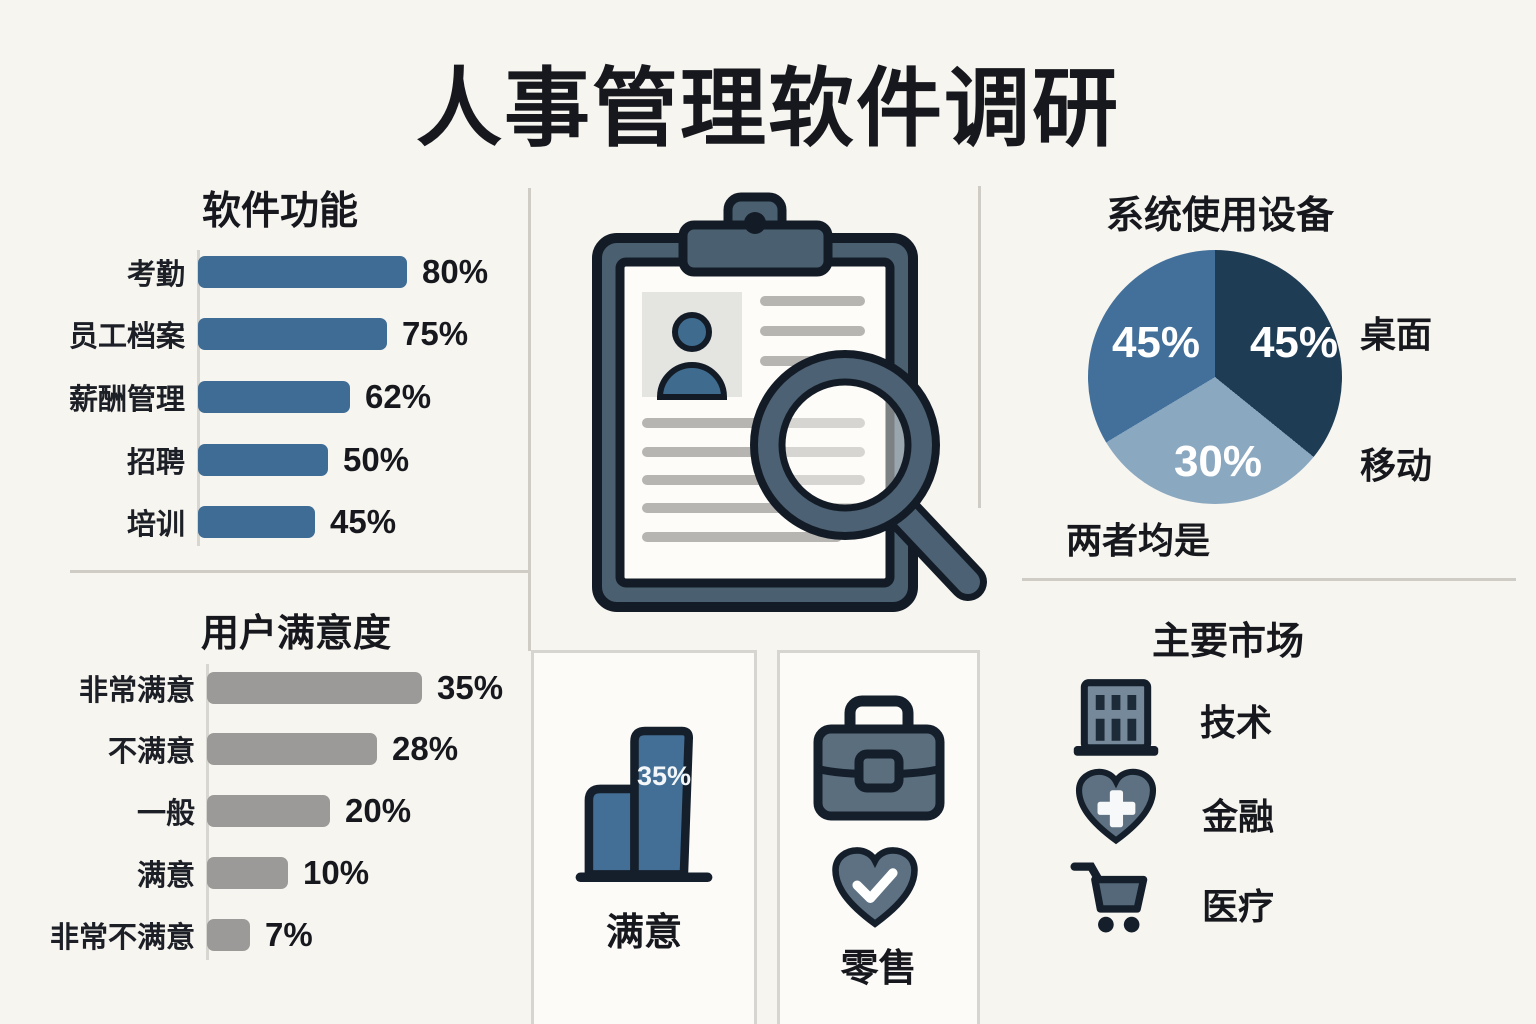 The image size is (1536, 1024). What do you see at coordinates (455, 271) in the screenshot?
I see `bar-value: 80%` at bounding box center [455, 271].